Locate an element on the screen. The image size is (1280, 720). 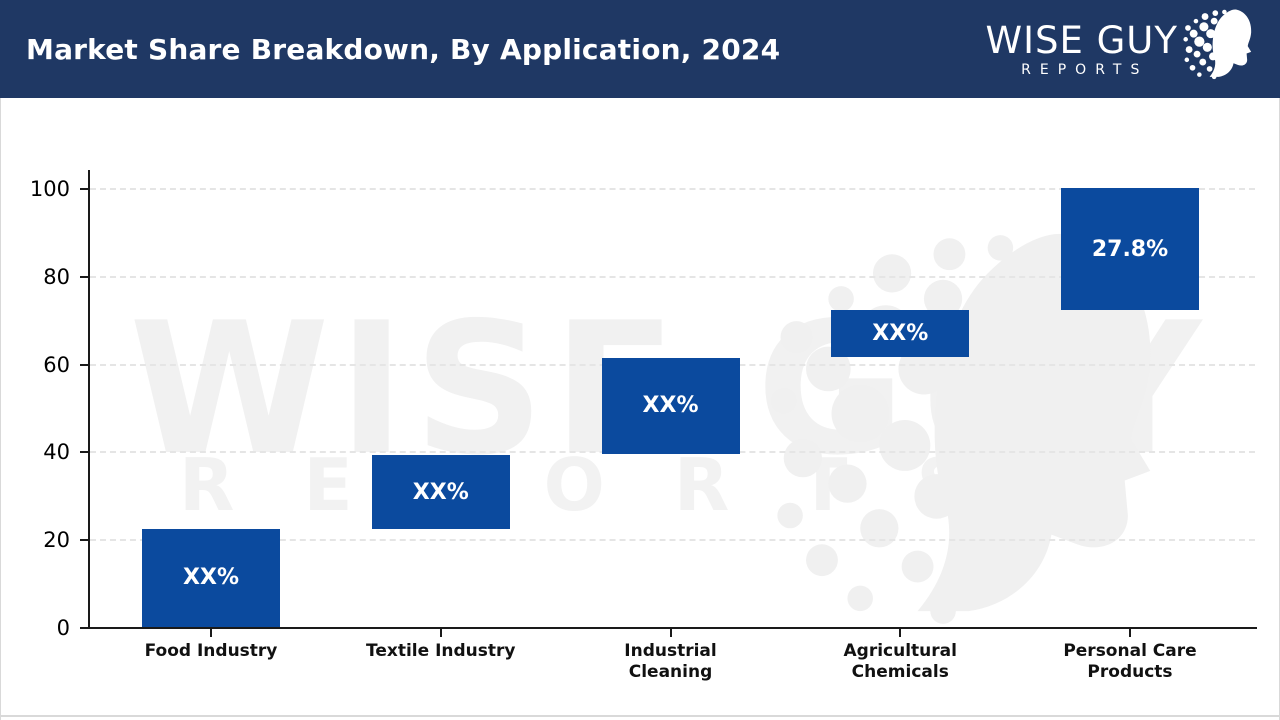
x-category-label-personal-care-products: Personal Care Products is located at coordinates (1130, 662).